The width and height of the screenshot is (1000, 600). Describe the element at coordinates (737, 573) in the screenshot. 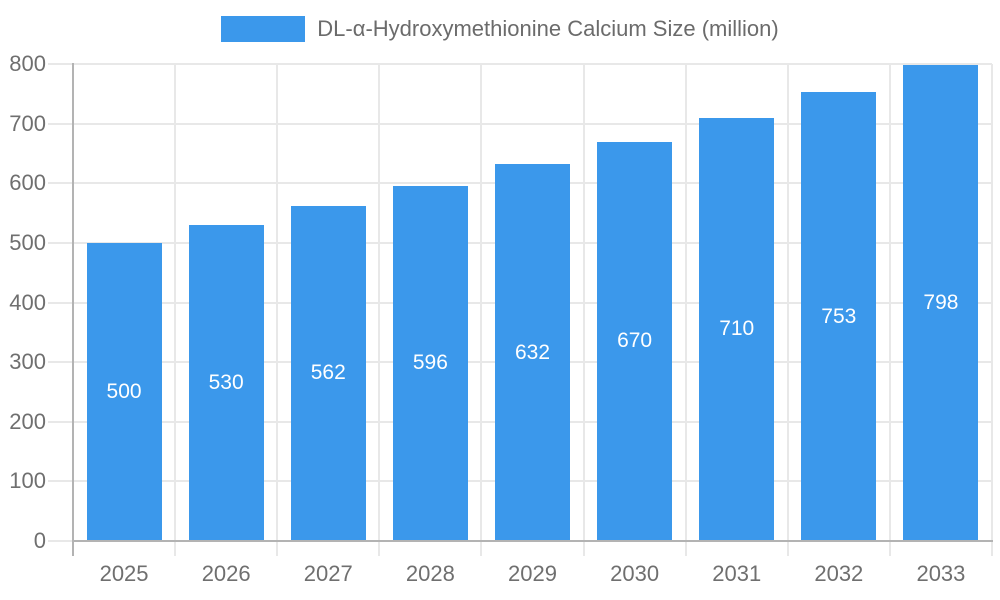

I see `x-axis-tick-label: 2031` at that location.